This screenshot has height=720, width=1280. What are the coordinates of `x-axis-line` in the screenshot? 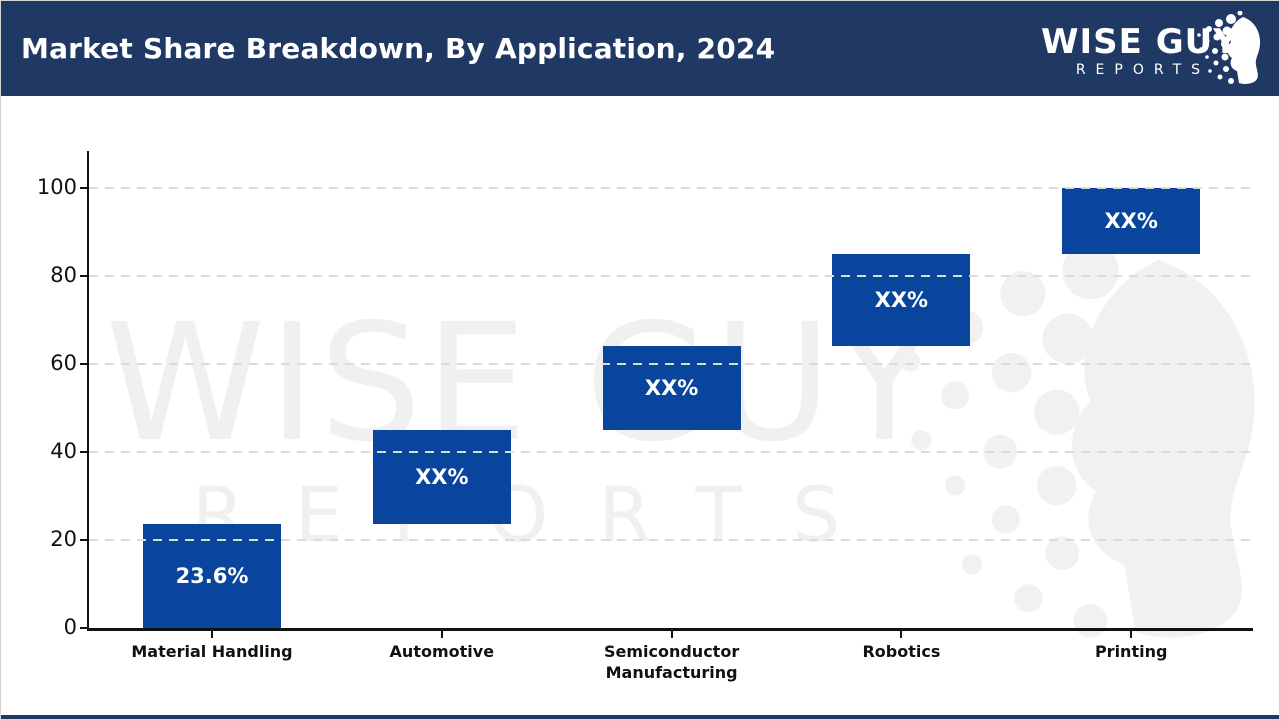 It's located at (670, 629).